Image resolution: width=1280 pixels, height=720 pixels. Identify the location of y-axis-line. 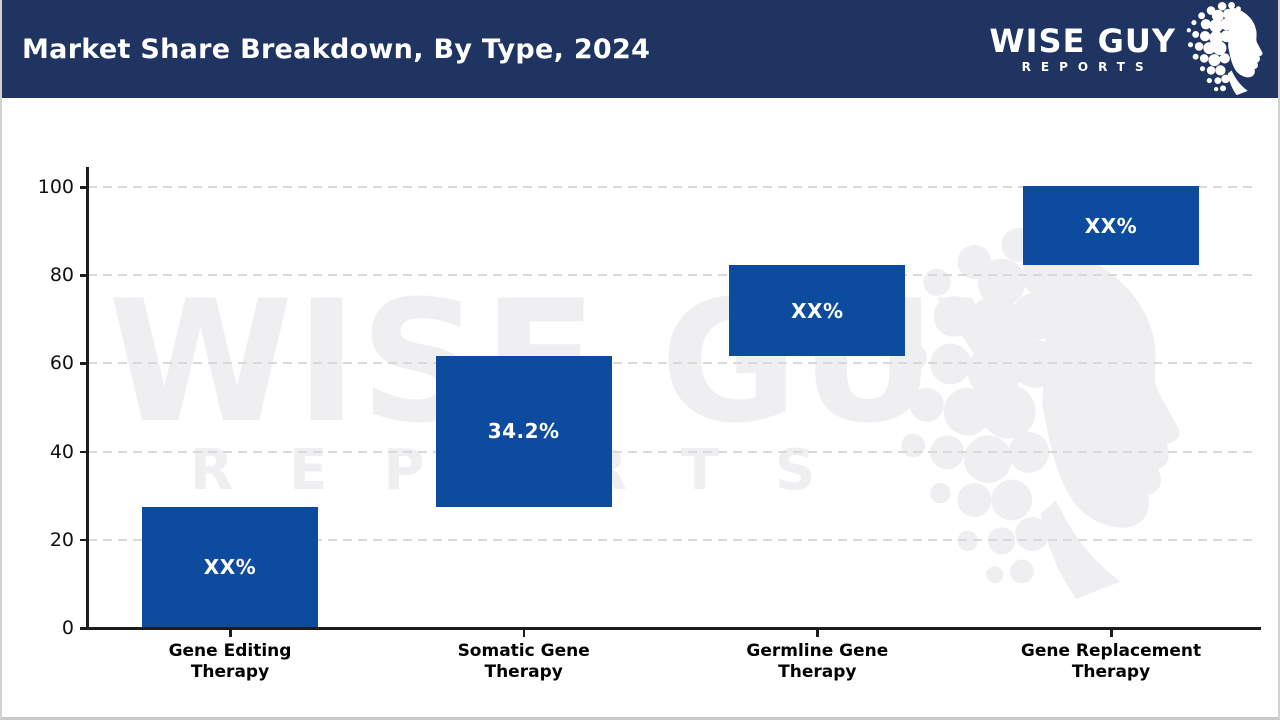
(87, 398).